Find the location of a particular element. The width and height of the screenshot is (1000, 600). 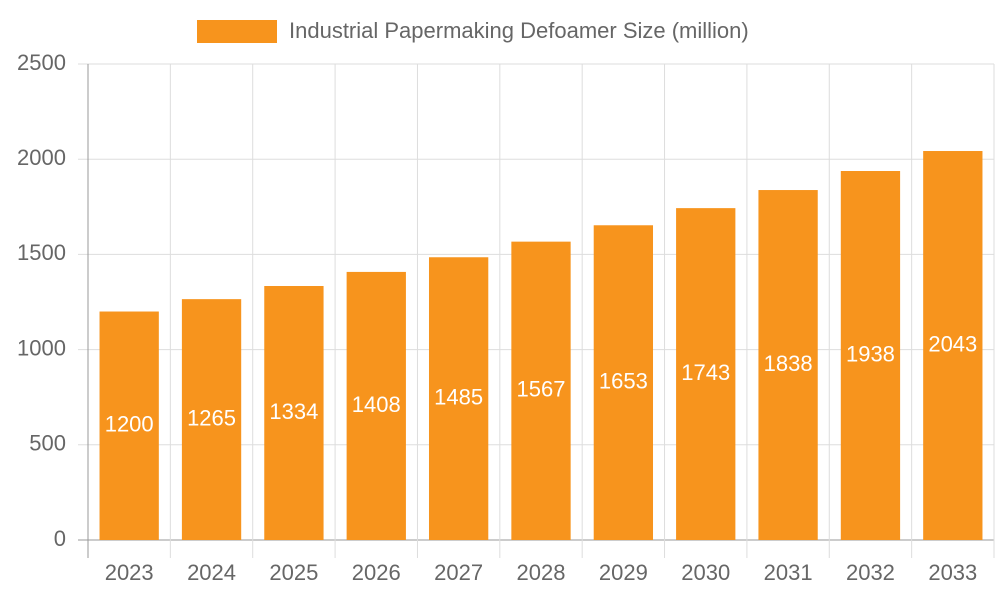

data-label: 1938 is located at coordinates (870, 353).